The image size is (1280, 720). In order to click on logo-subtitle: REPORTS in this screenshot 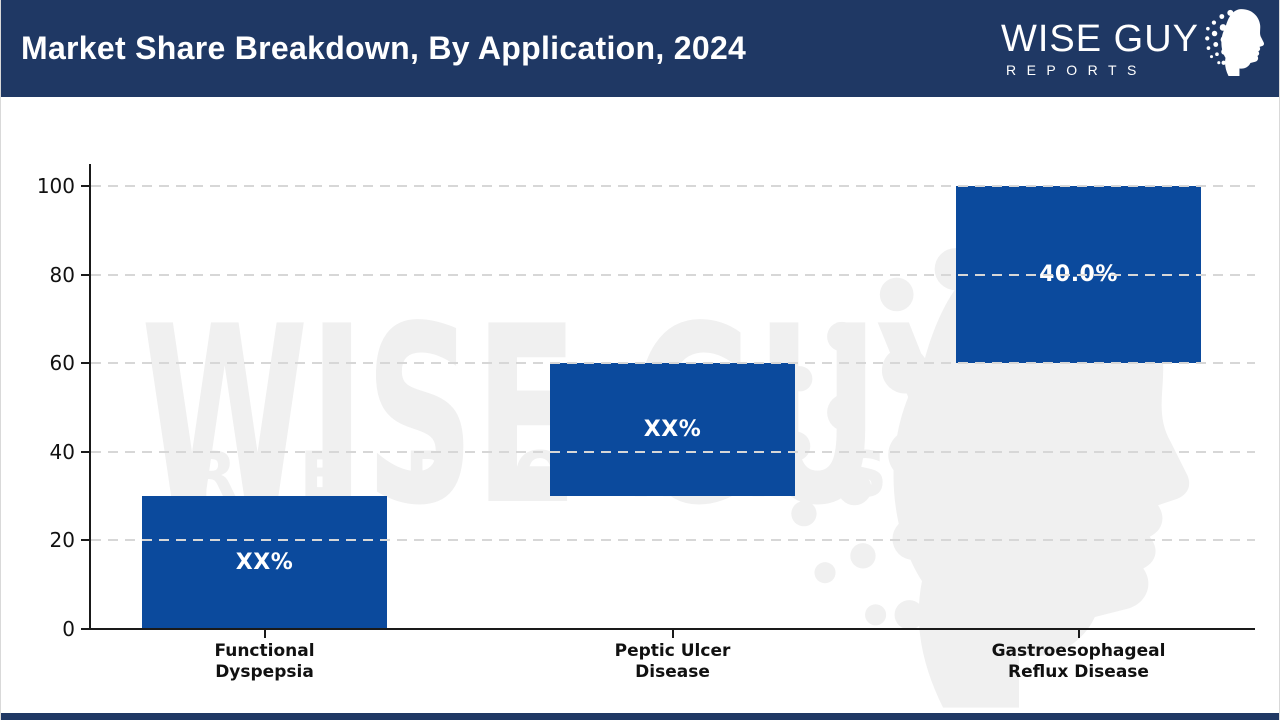, I will do `click(1076, 70)`.